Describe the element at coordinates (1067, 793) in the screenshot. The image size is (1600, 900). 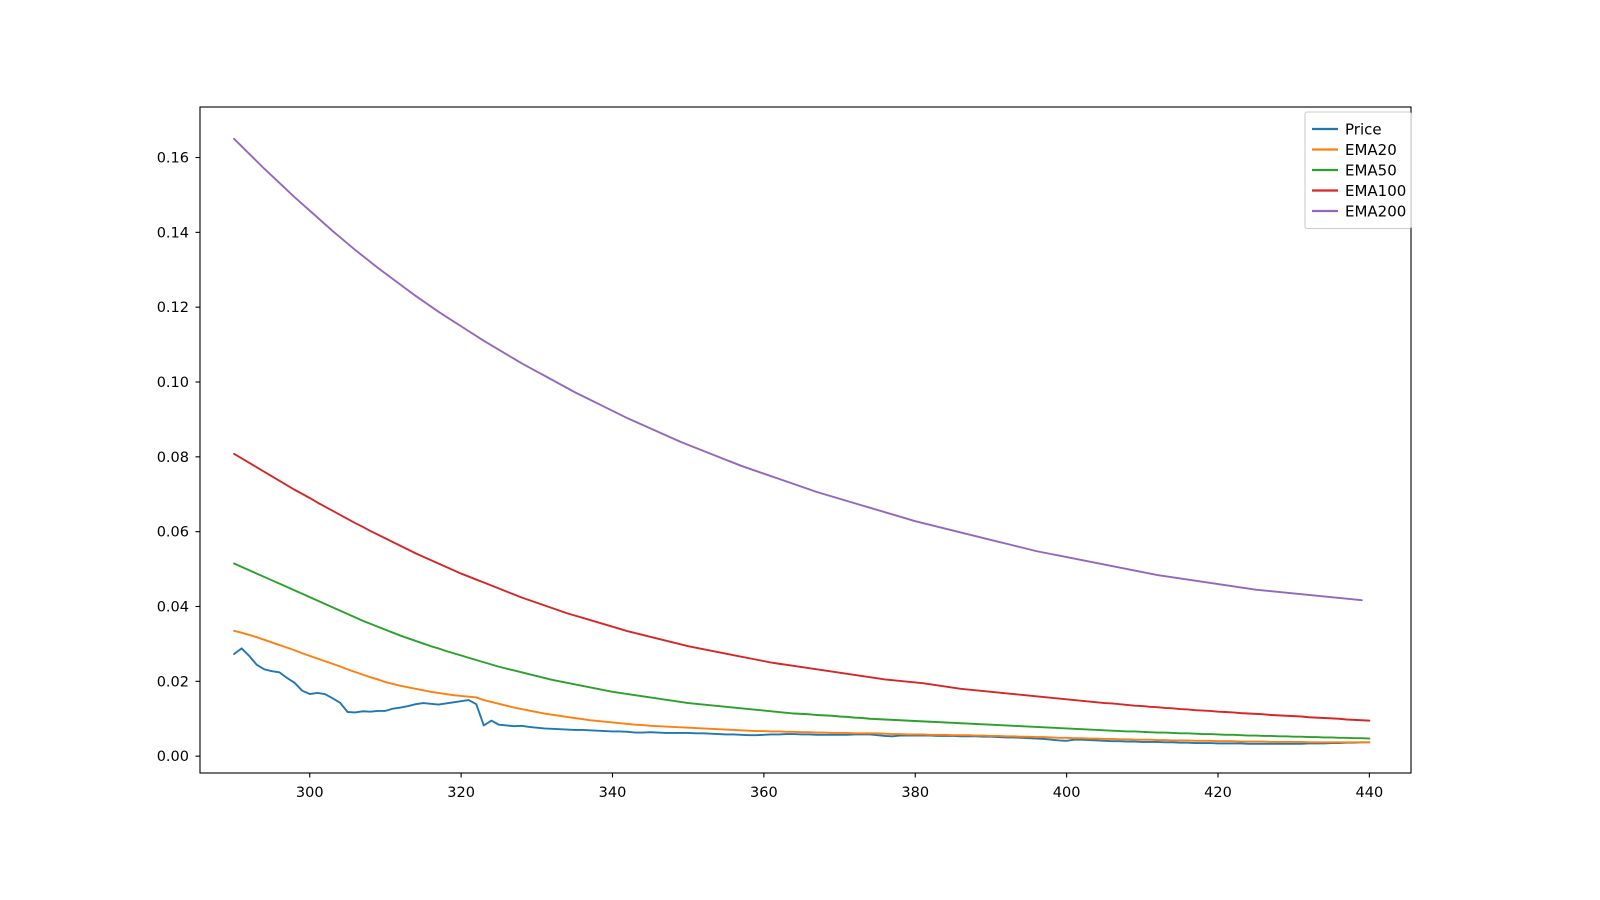
I see `x-tick-label: 400` at that location.